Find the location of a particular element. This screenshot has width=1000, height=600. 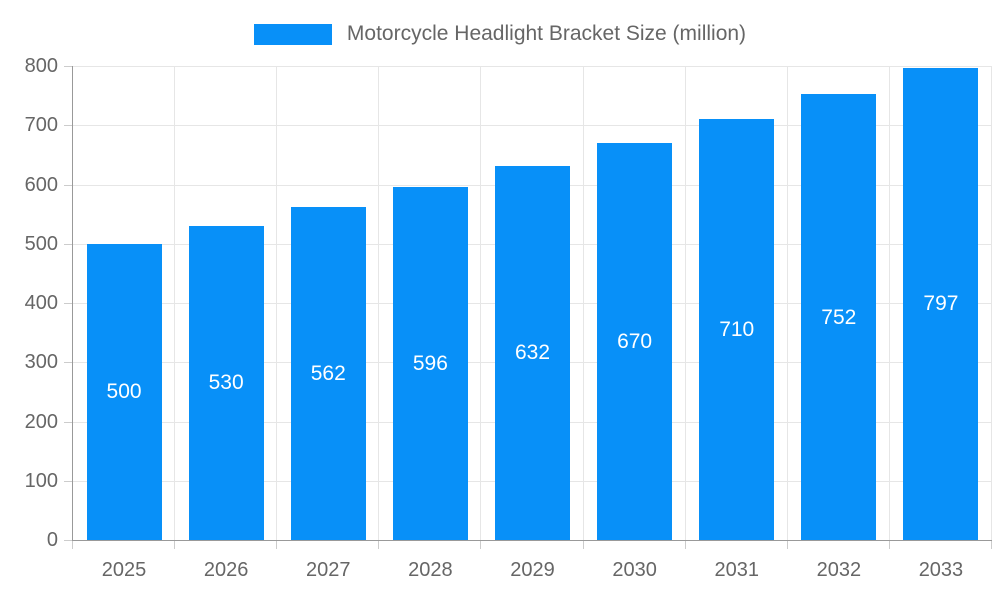

x-tick-label: 2030 is located at coordinates (634, 570).